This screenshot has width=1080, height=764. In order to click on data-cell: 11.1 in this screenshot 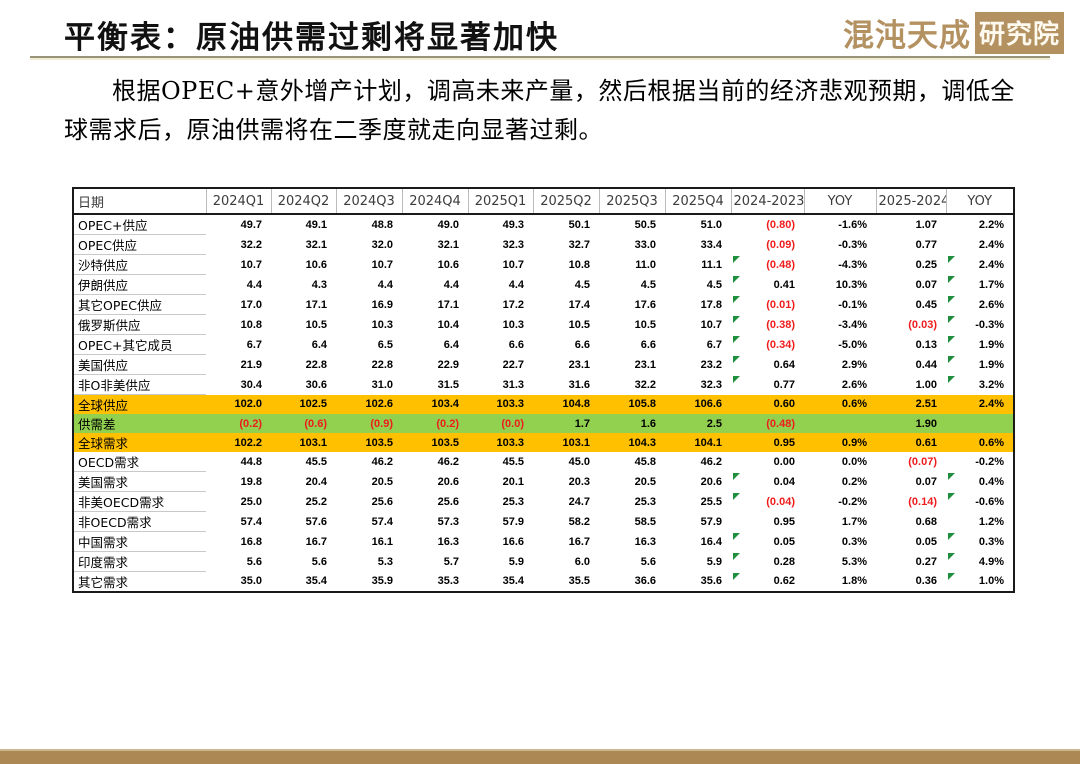, I will do `click(711, 264)`.